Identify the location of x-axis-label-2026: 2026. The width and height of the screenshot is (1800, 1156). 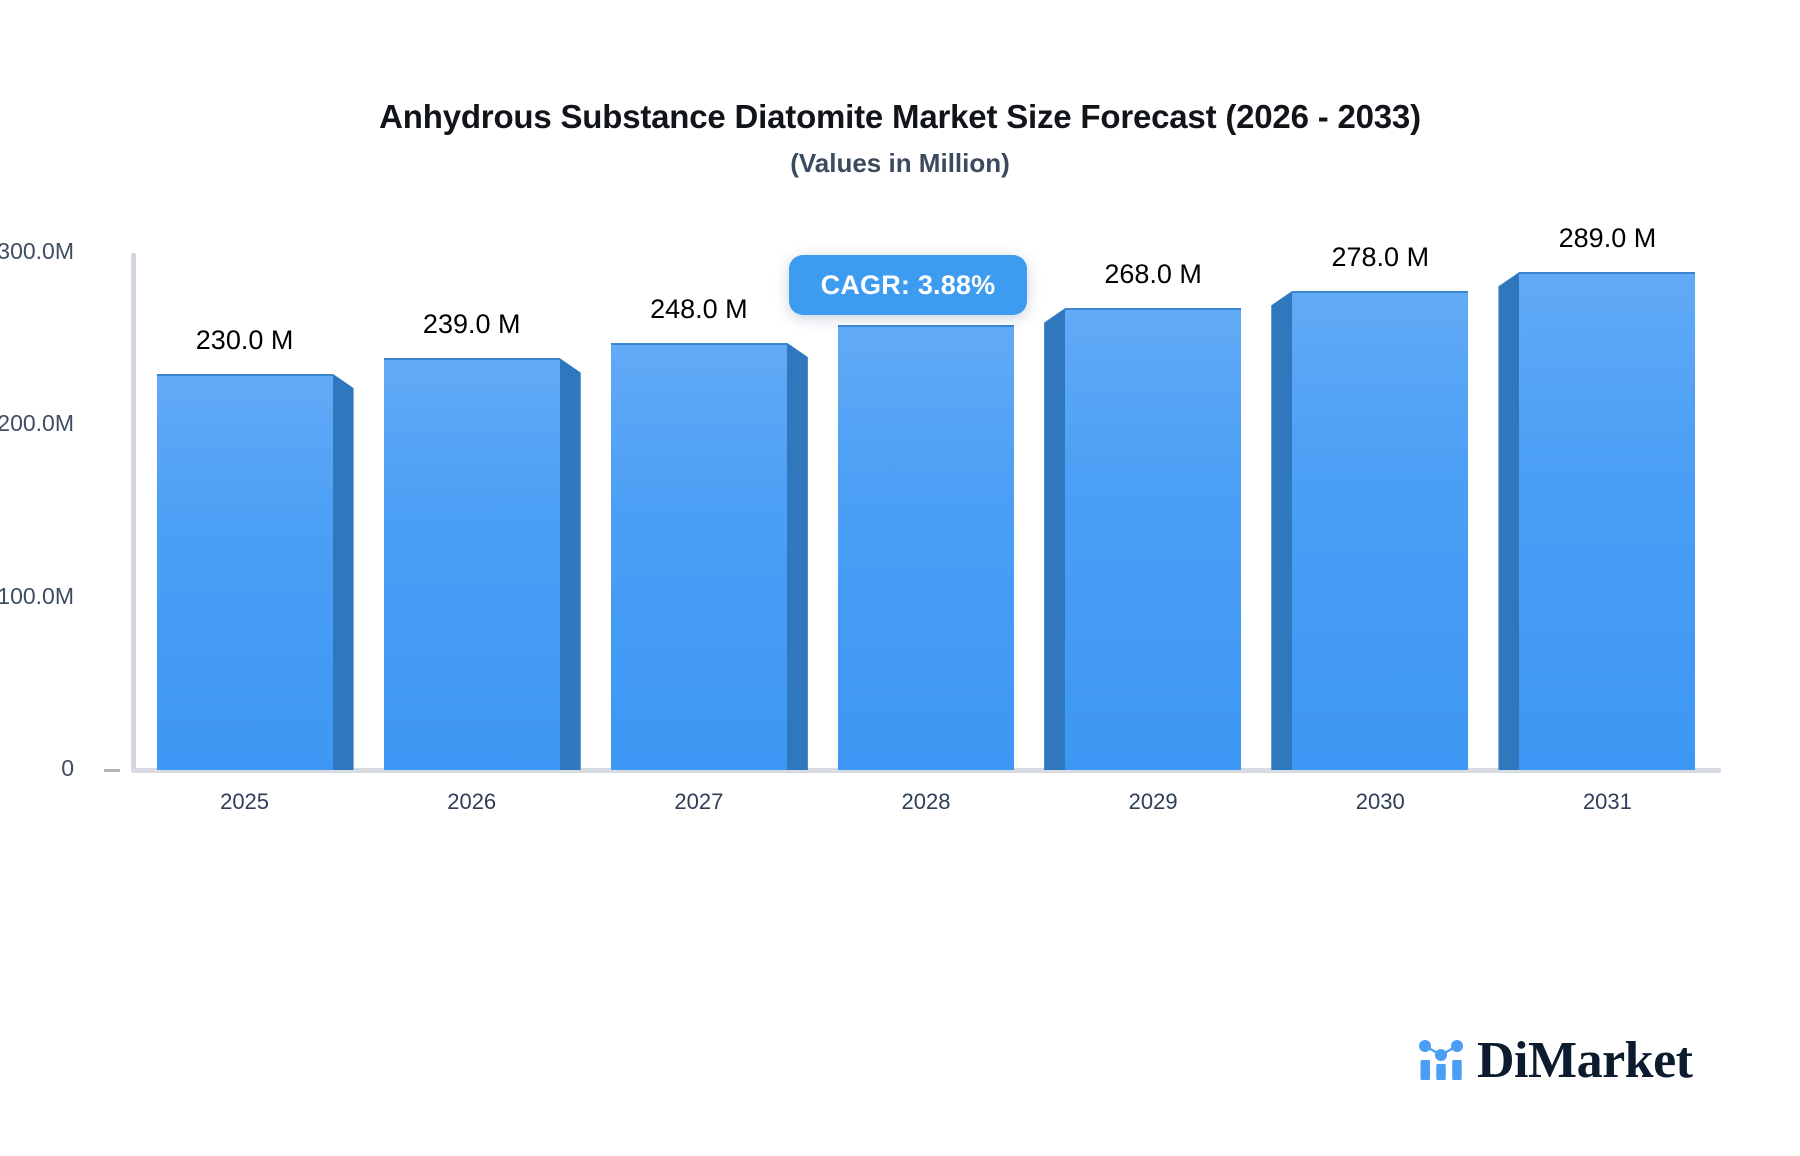
(472, 801).